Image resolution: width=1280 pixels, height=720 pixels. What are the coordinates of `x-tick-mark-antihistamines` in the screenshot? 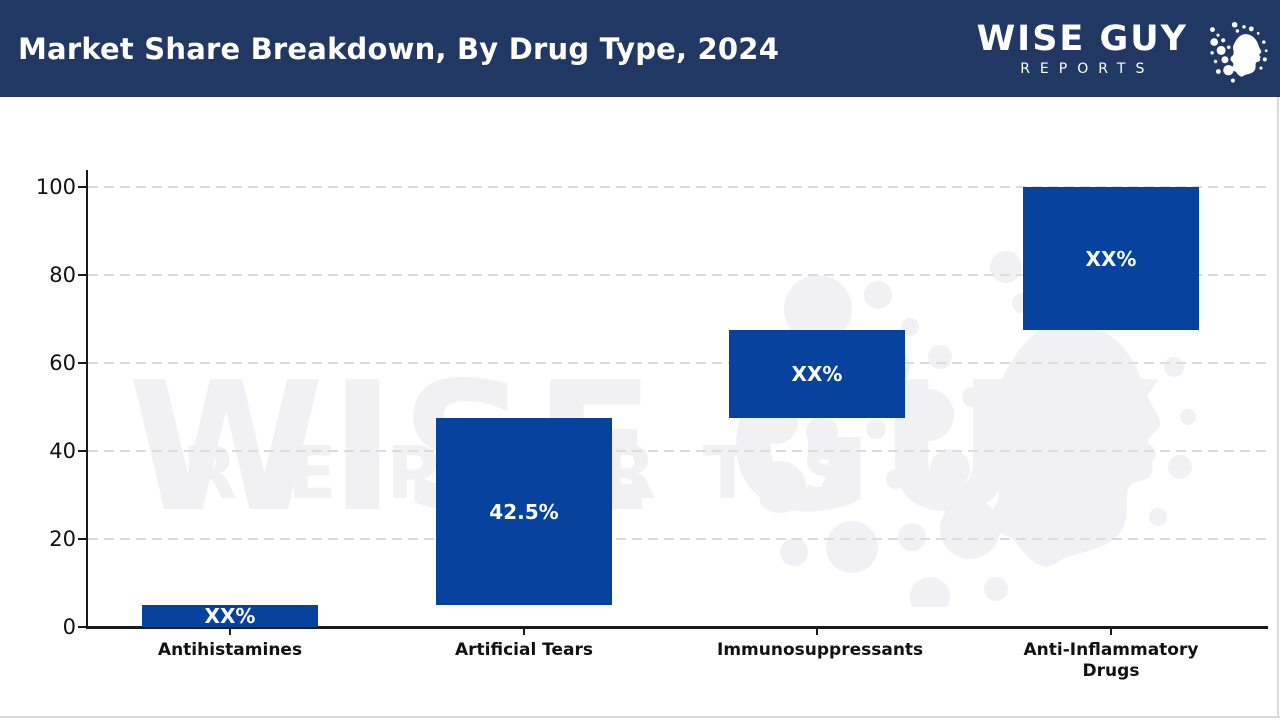 It's located at (230, 632).